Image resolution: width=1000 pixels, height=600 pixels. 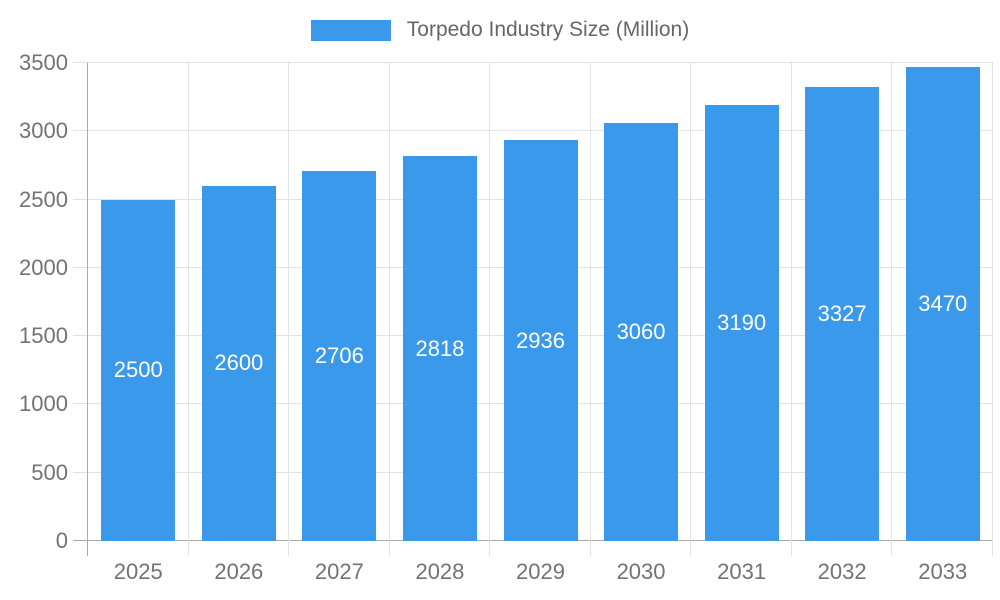 What do you see at coordinates (43, 335) in the screenshot?
I see `y-tick-label: 1500` at bounding box center [43, 335].